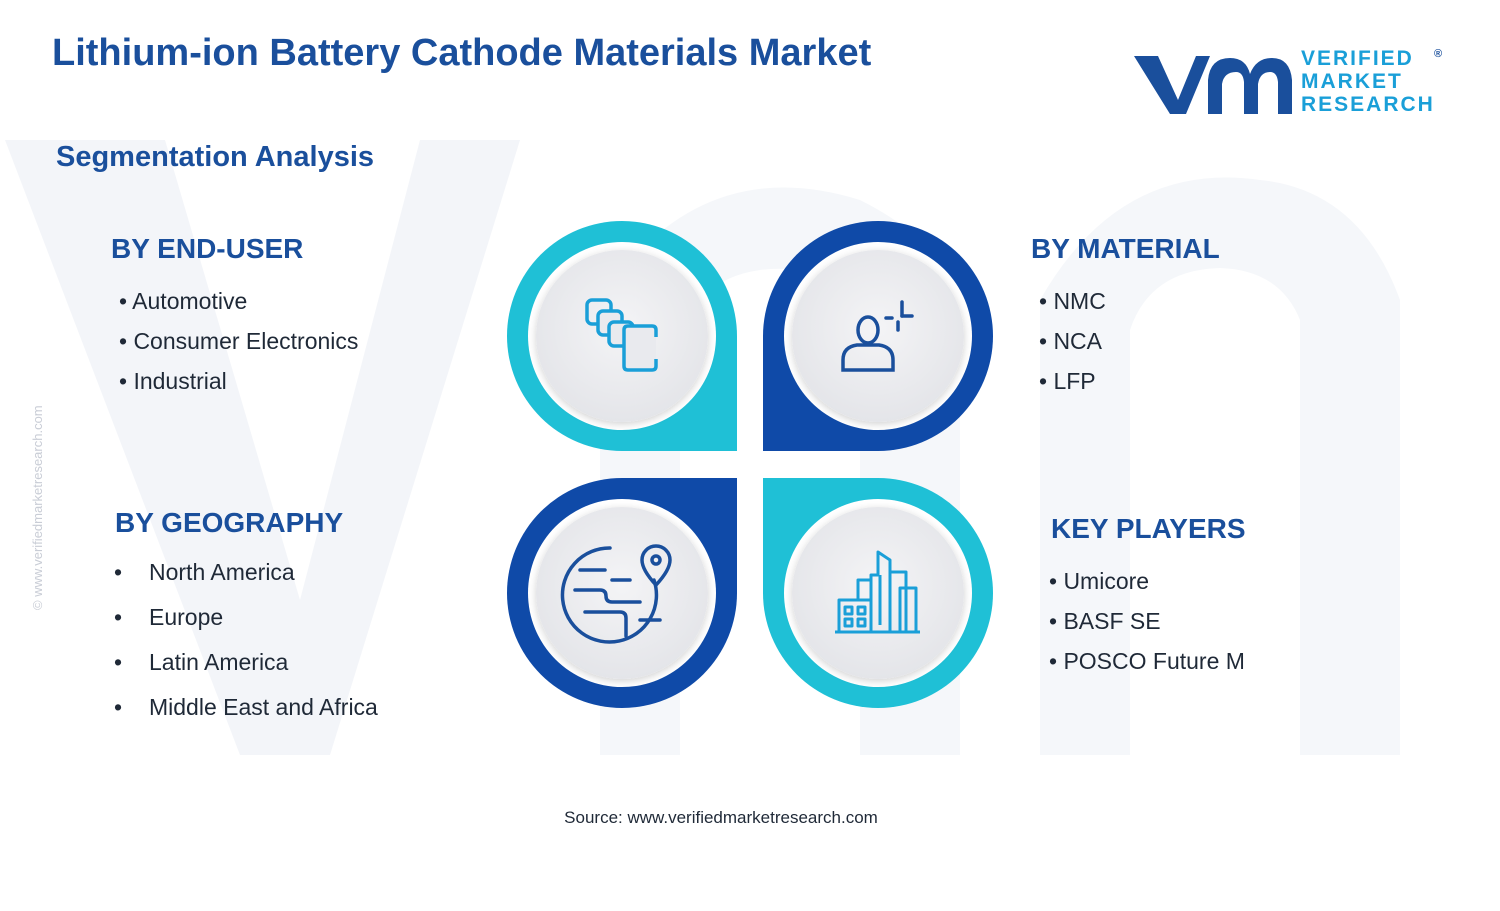 Image resolution: width=1500 pixels, height=911 pixels. I want to click on list-item-label: Latin America, so click(219, 662).